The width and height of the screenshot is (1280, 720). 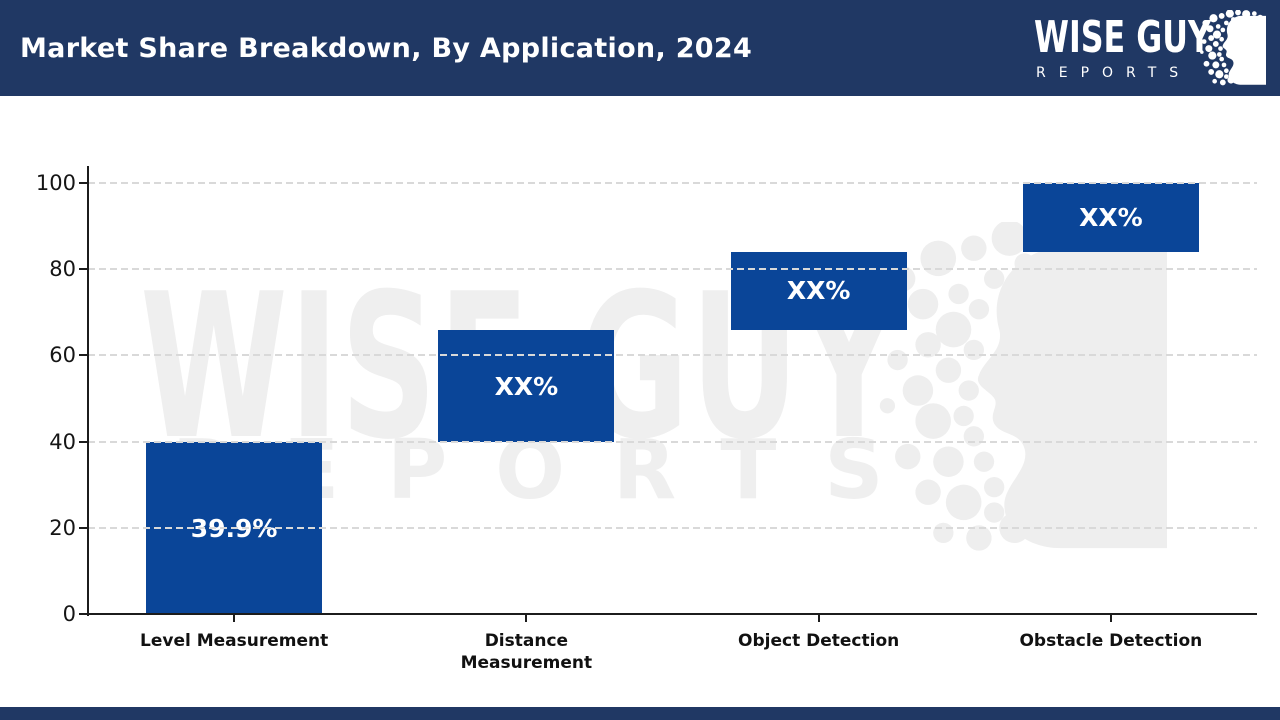 I want to click on y-axis-tick-label: 80, so click(x=62, y=269).